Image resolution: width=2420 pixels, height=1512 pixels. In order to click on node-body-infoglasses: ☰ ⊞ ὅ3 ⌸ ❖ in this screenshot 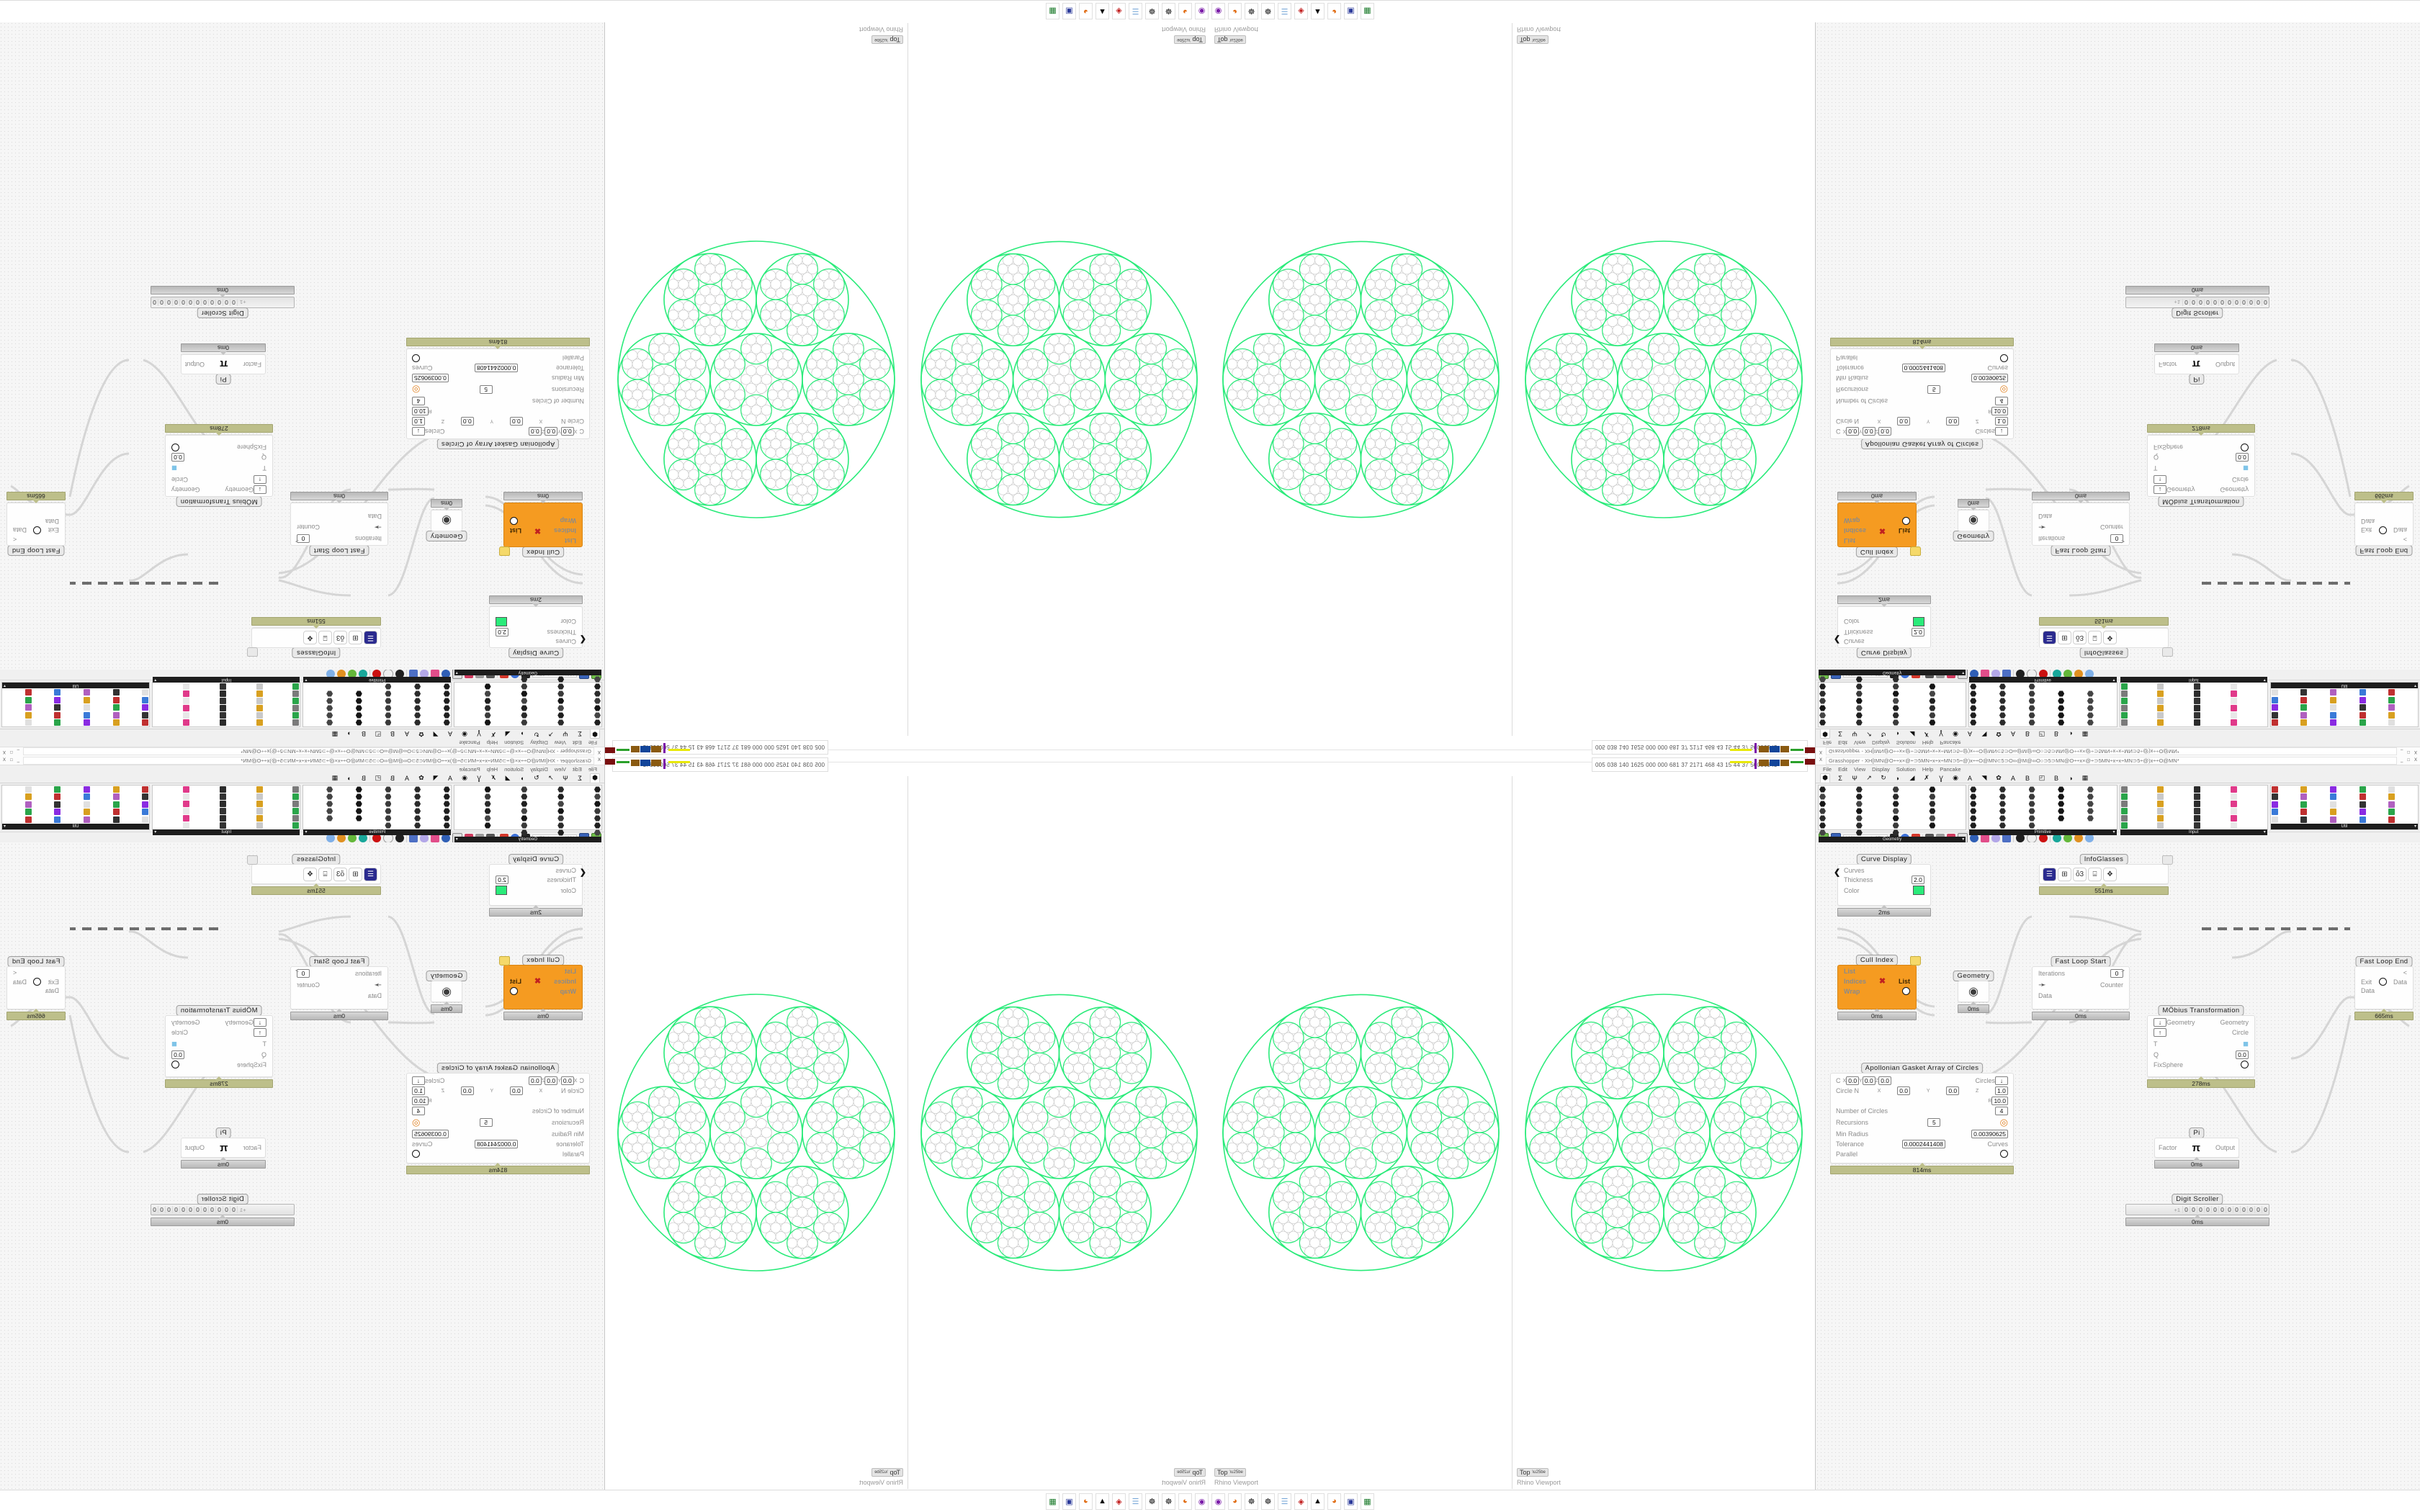, I will do `click(2104, 638)`.